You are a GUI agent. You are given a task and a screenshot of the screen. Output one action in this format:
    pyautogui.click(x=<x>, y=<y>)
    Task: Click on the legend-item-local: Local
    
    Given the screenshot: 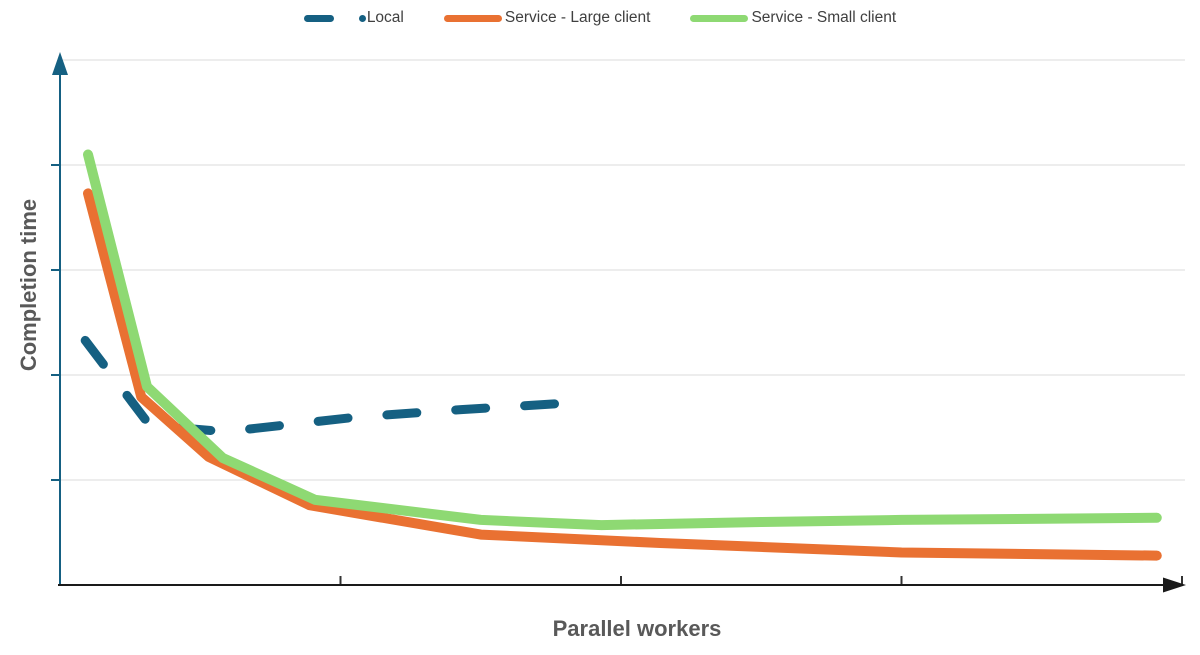 What is the action you would take?
    pyautogui.click(x=353, y=18)
    